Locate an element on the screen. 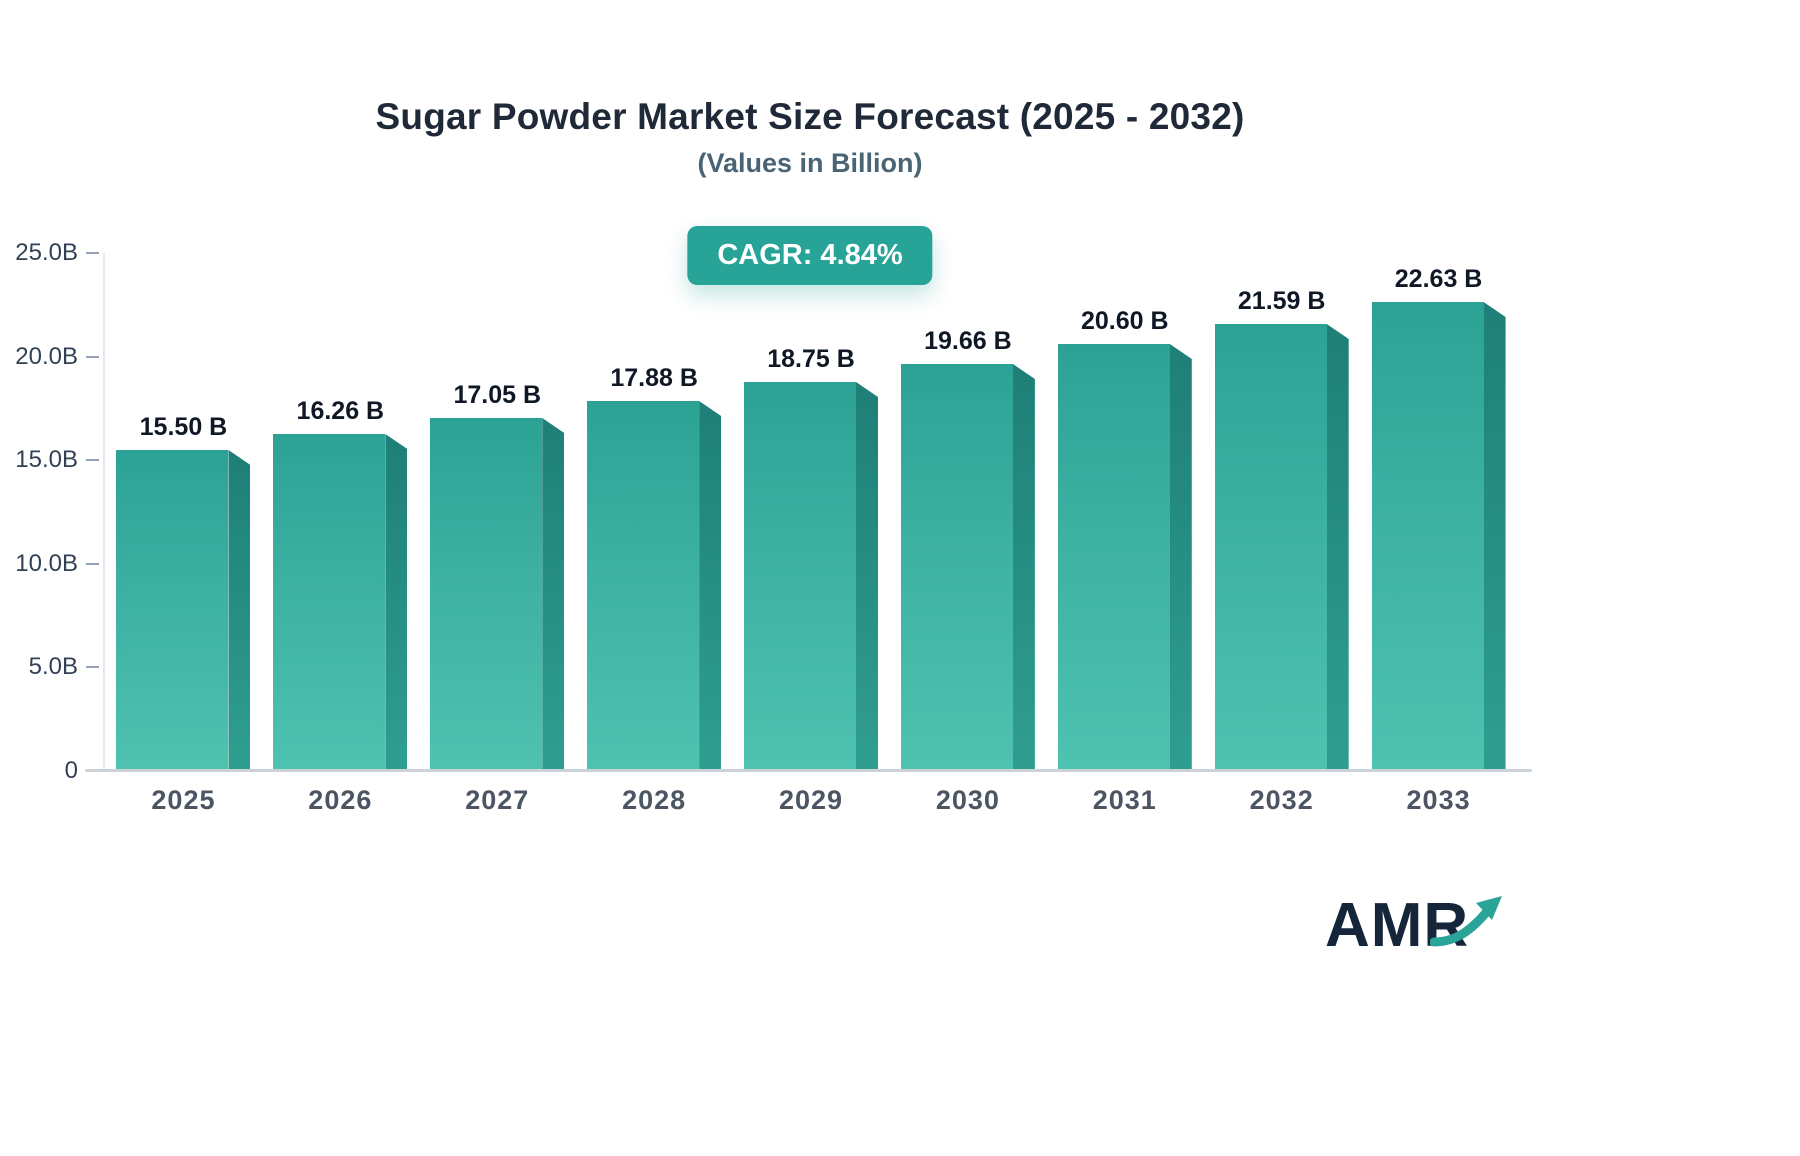  chart-subtitle: (Values in Billion) is located at coordinates (810, 163).